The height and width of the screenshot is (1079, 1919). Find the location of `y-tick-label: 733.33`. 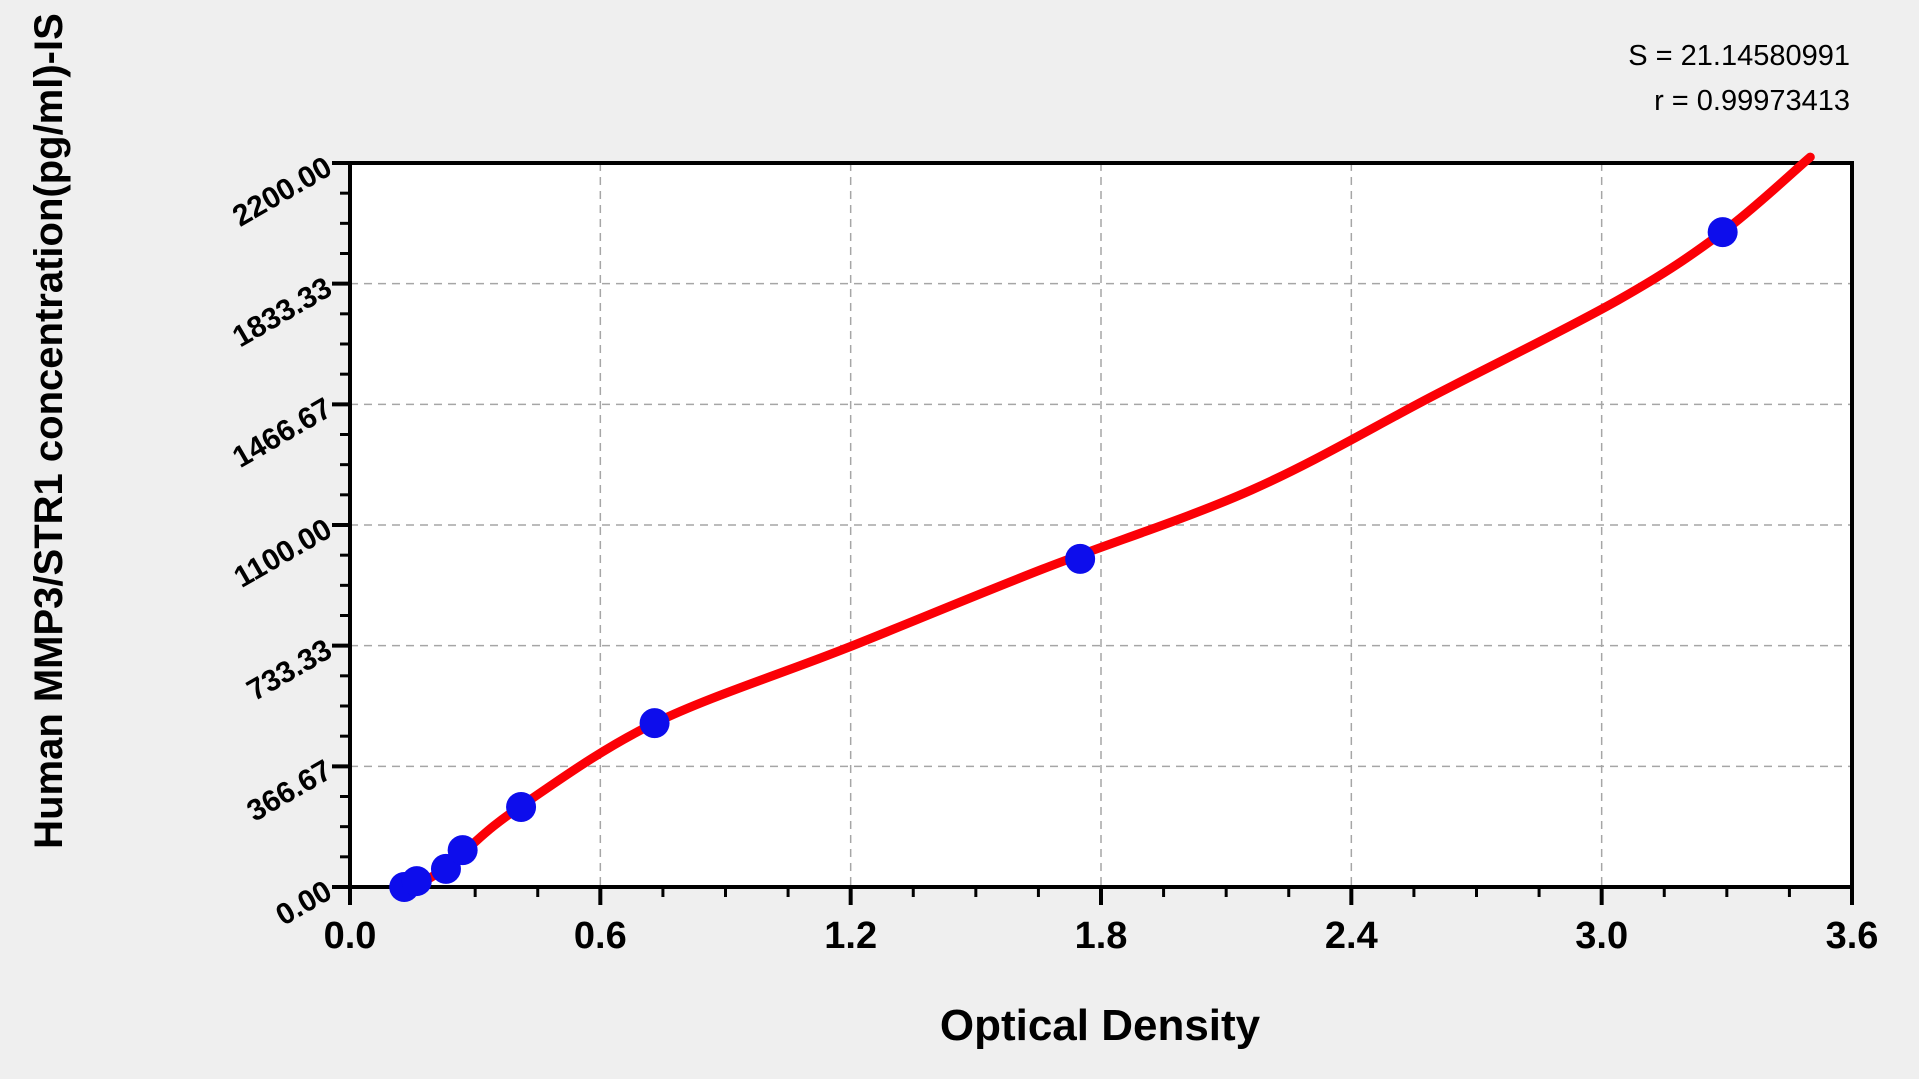

y-tick-label: 733.33 is located at coordinates (290, 670).